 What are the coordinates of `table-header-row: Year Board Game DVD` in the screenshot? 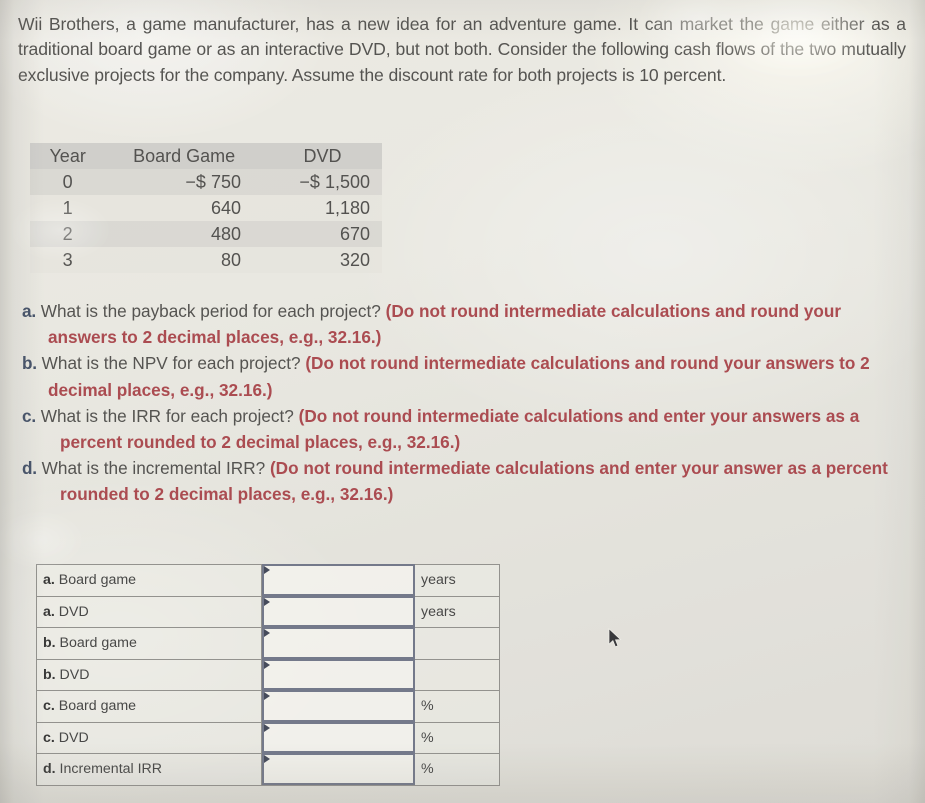 It's located at (206, 156).